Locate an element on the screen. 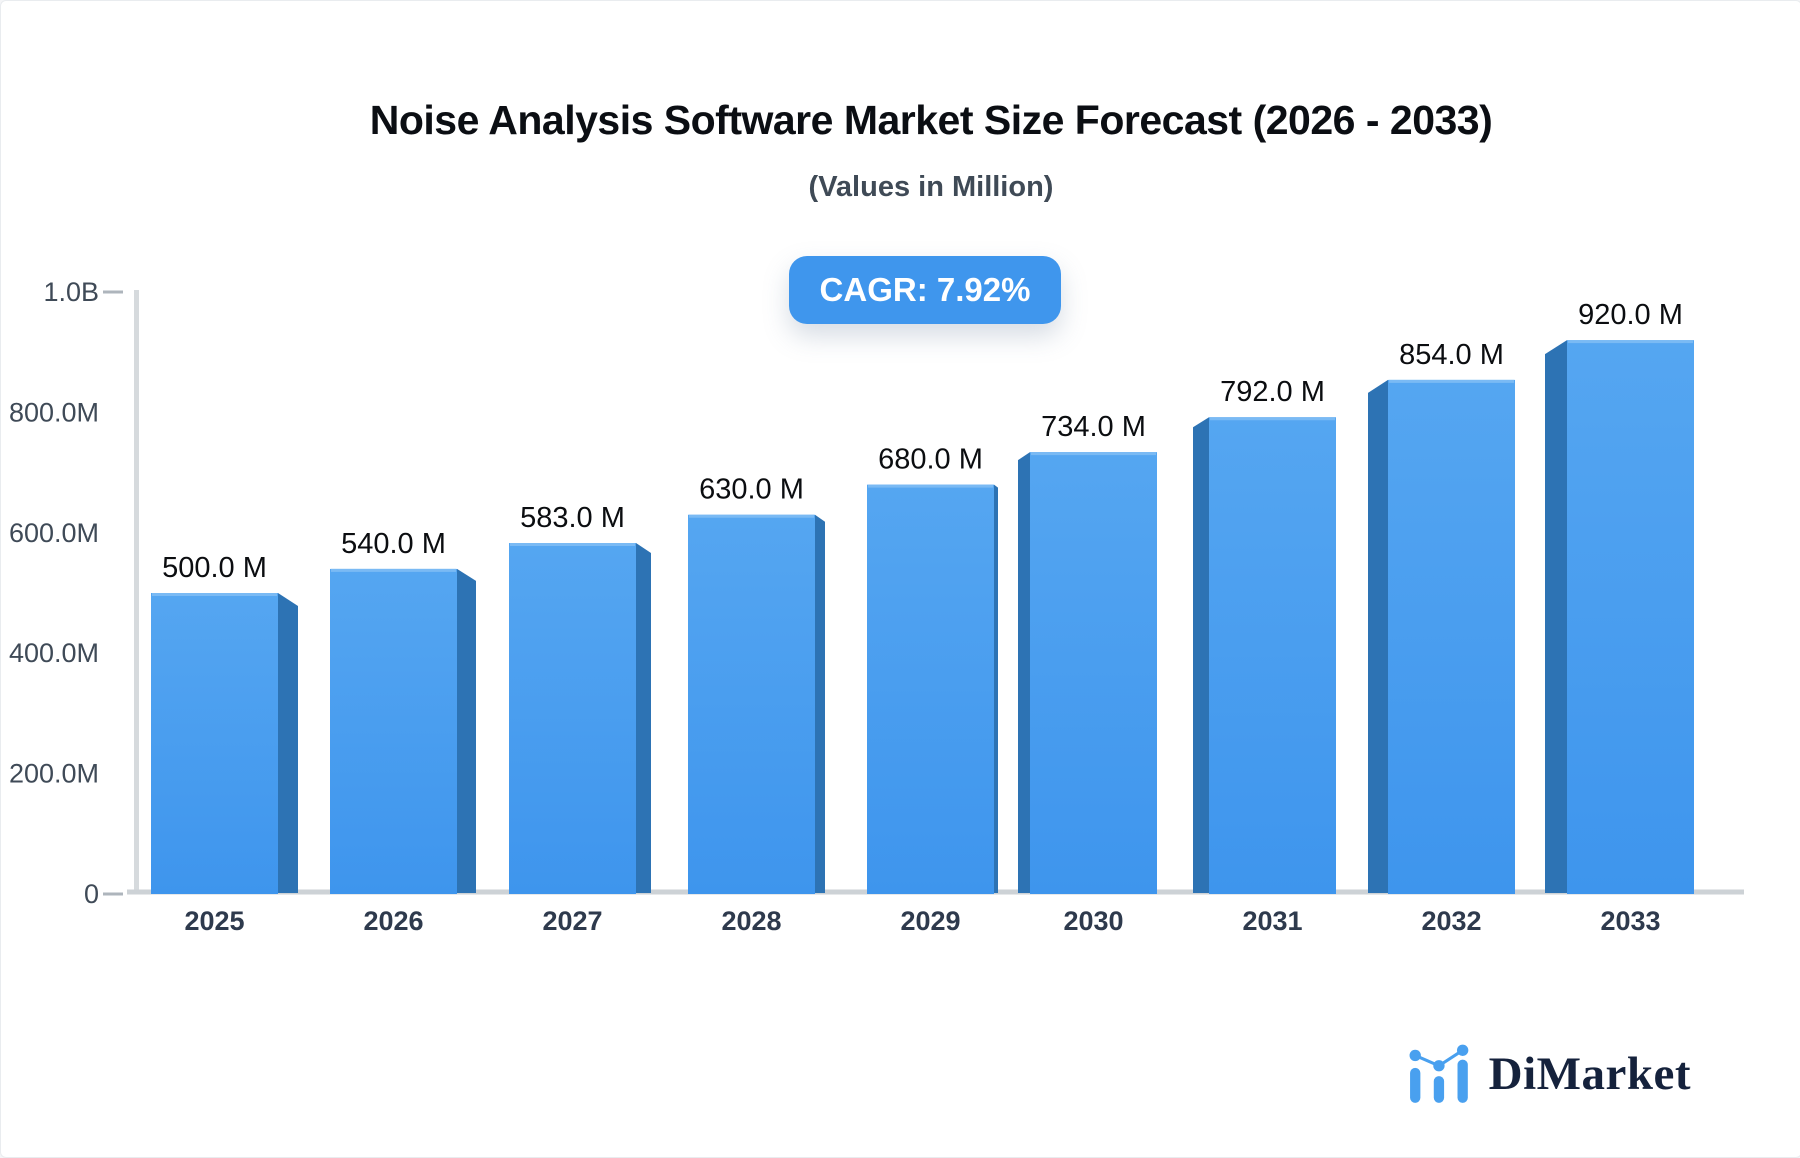 The width and height of the screenshot is (1800, 1158). bar-2025 is located at coordinates (214, 743).